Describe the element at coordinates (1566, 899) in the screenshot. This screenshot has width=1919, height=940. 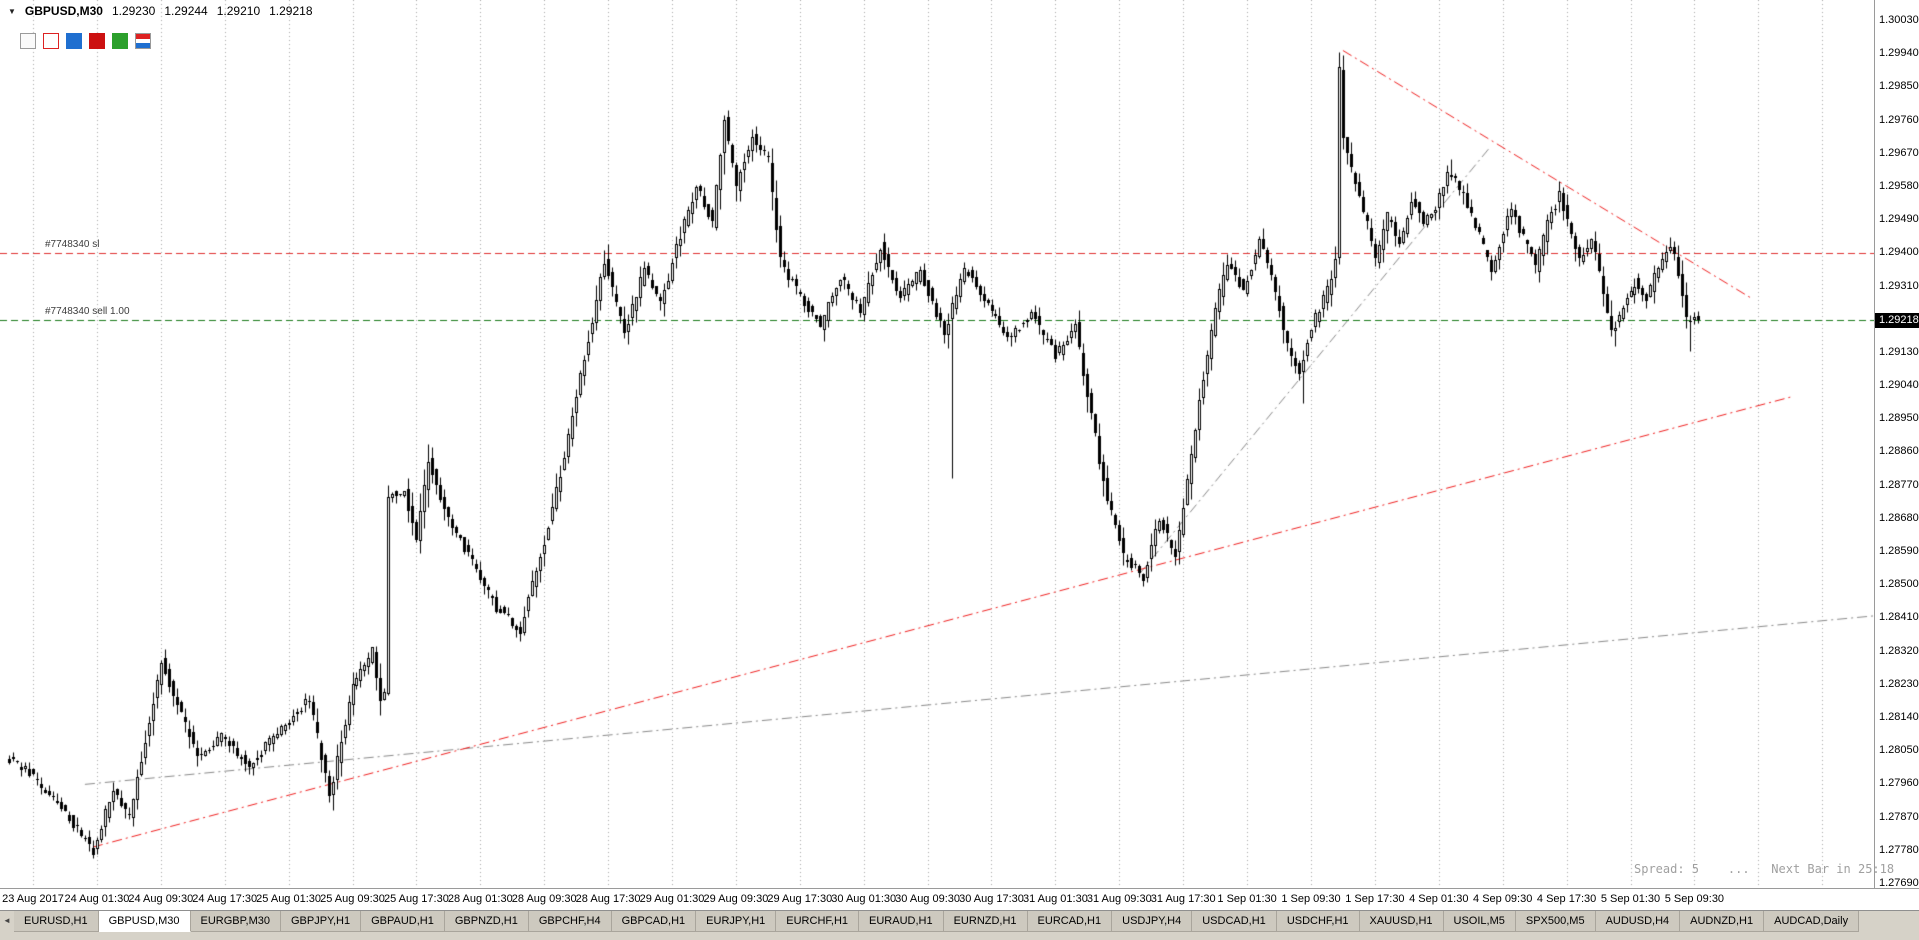
I see `time-axis-label: 4 Sep 17:30` at that location.